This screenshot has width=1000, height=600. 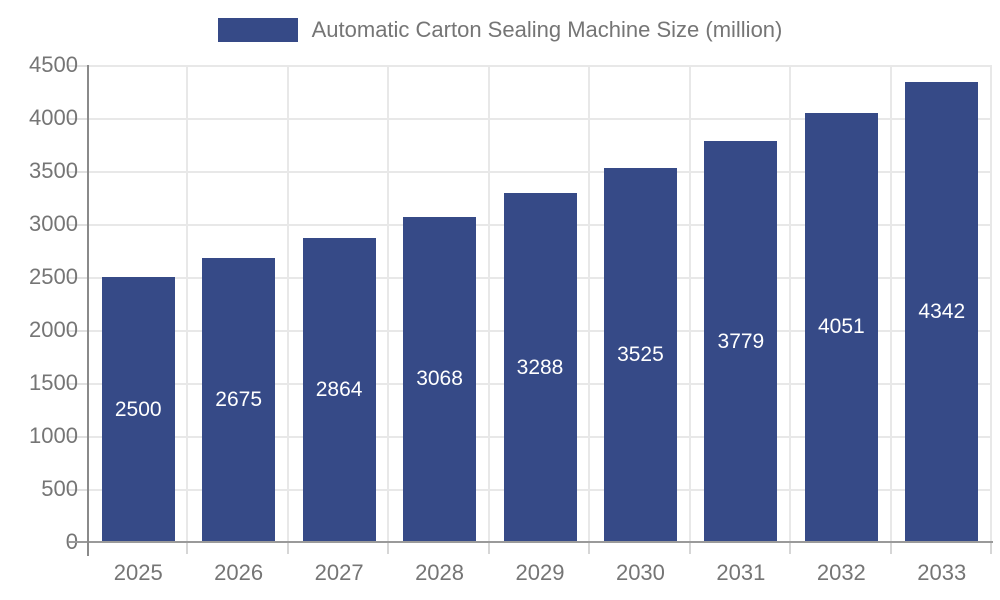 What do you see at coordinates (530, 542) in the screenshot?
I see `x-axis-line` at bounding box center [530, 542].